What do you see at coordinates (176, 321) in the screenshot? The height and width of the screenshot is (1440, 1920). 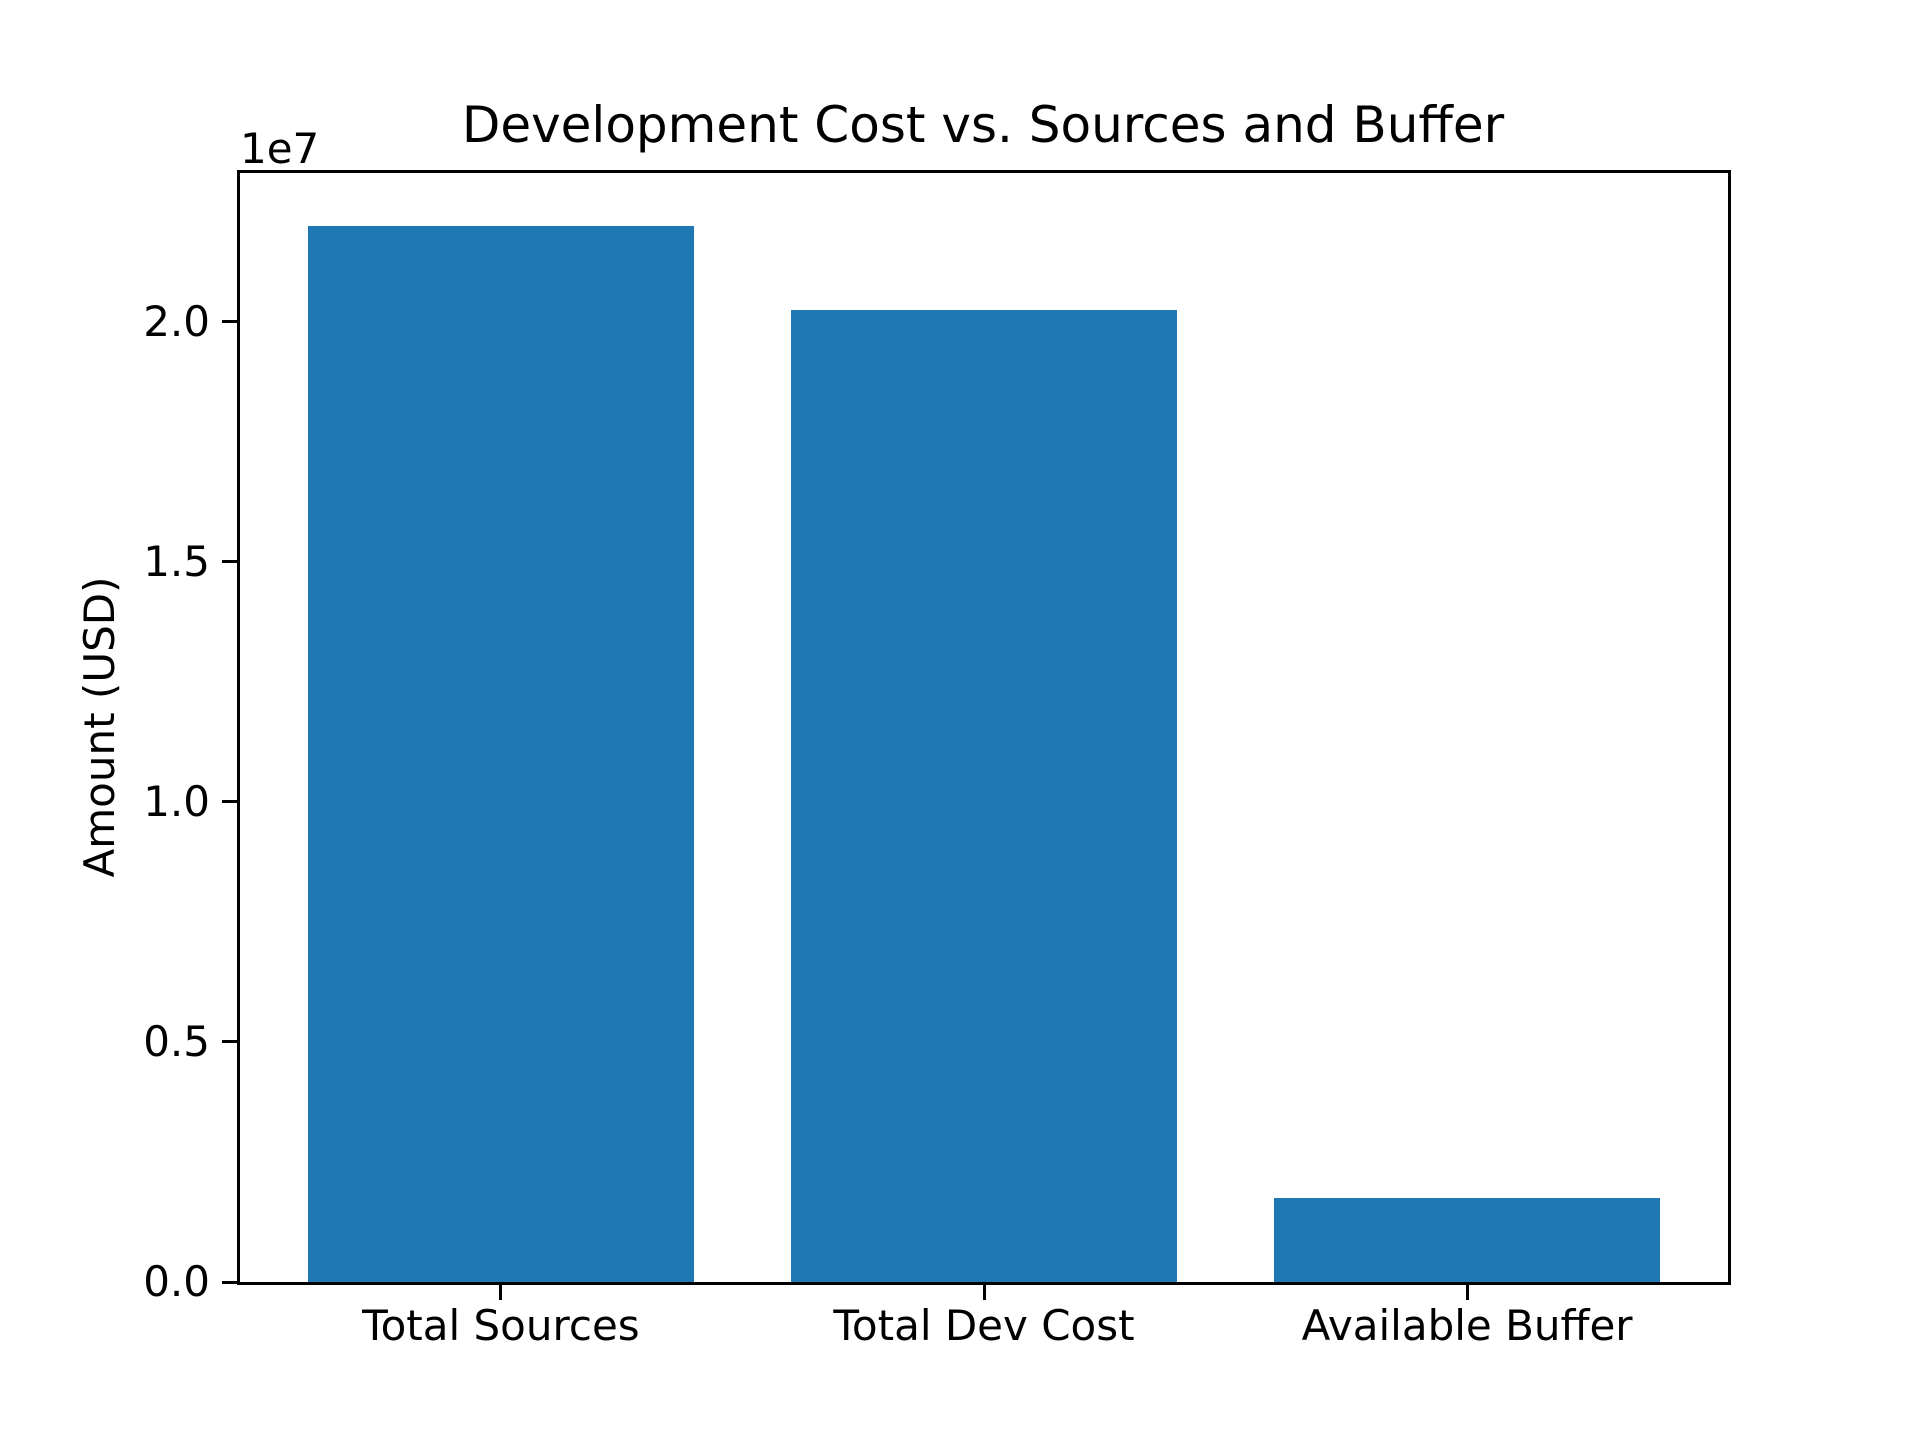 I see `y-tick-label: 2.0` at bounding box center [176, 321].